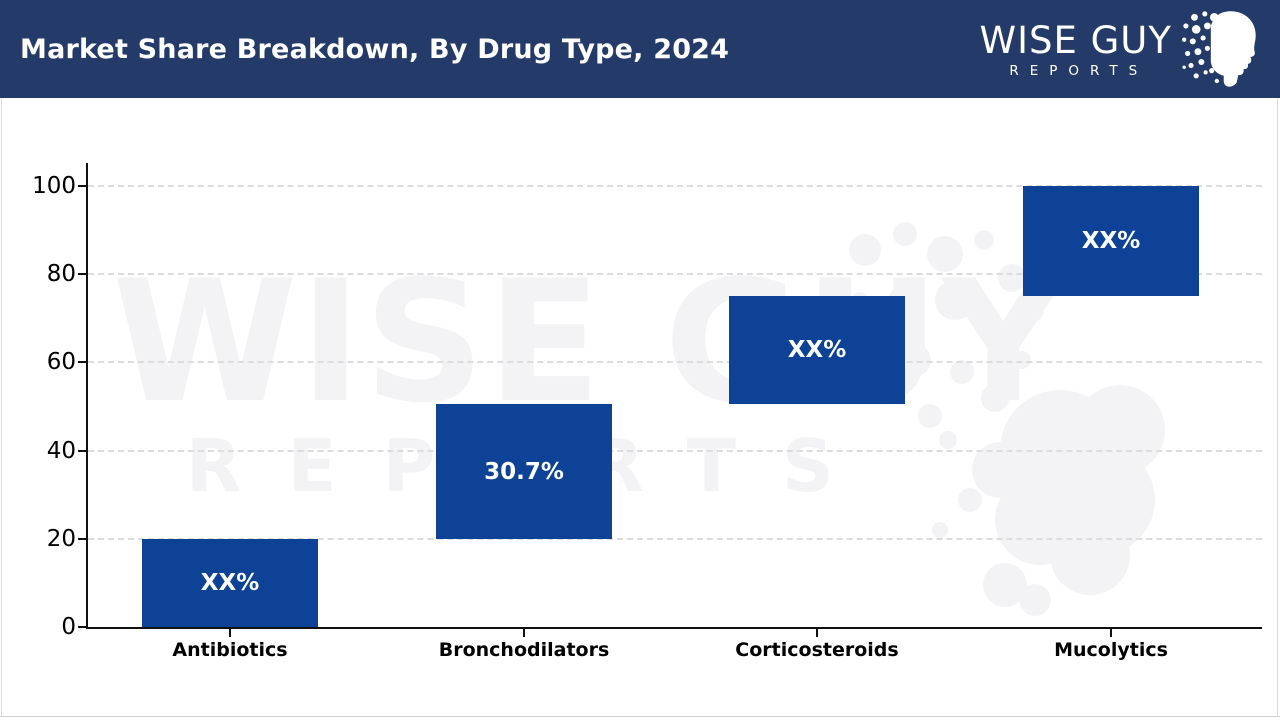  Describe the element at coordinates (1111, 633) in the screenshot. I see `x-tick-mucolytics` at that location.